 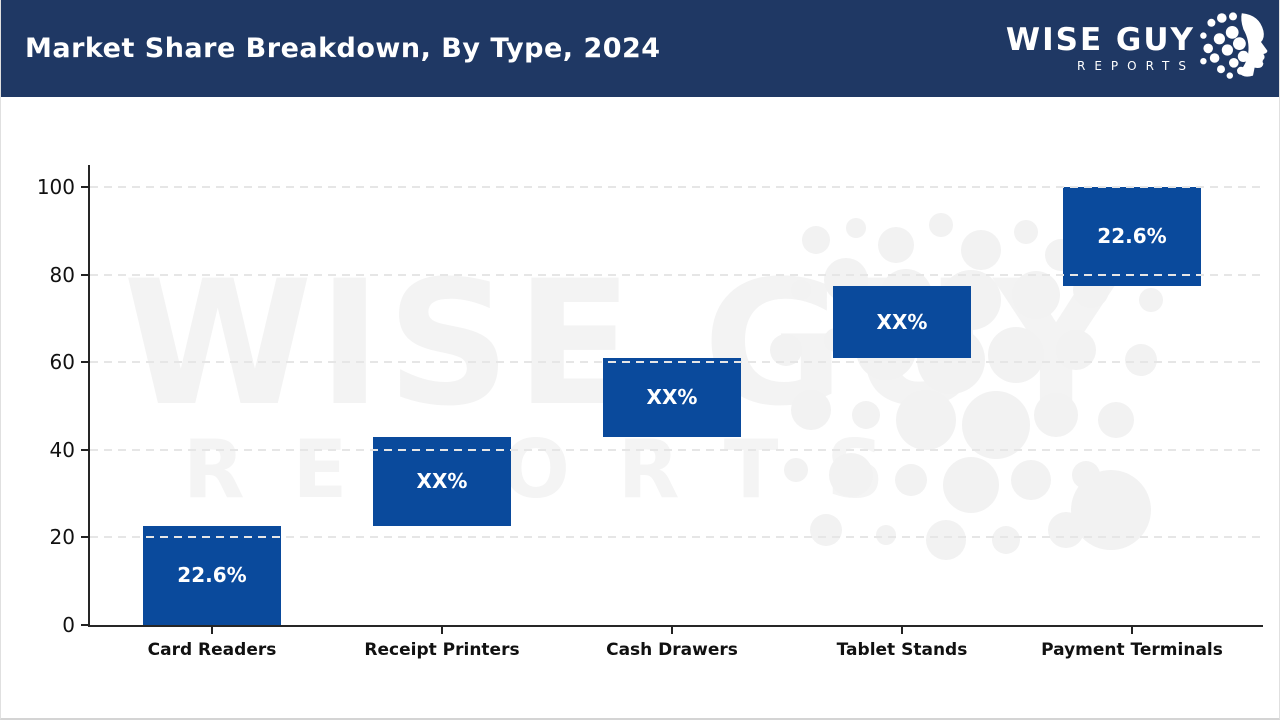 I want to click on y-axis-tick-label: 40, so click(x=62, y=449).